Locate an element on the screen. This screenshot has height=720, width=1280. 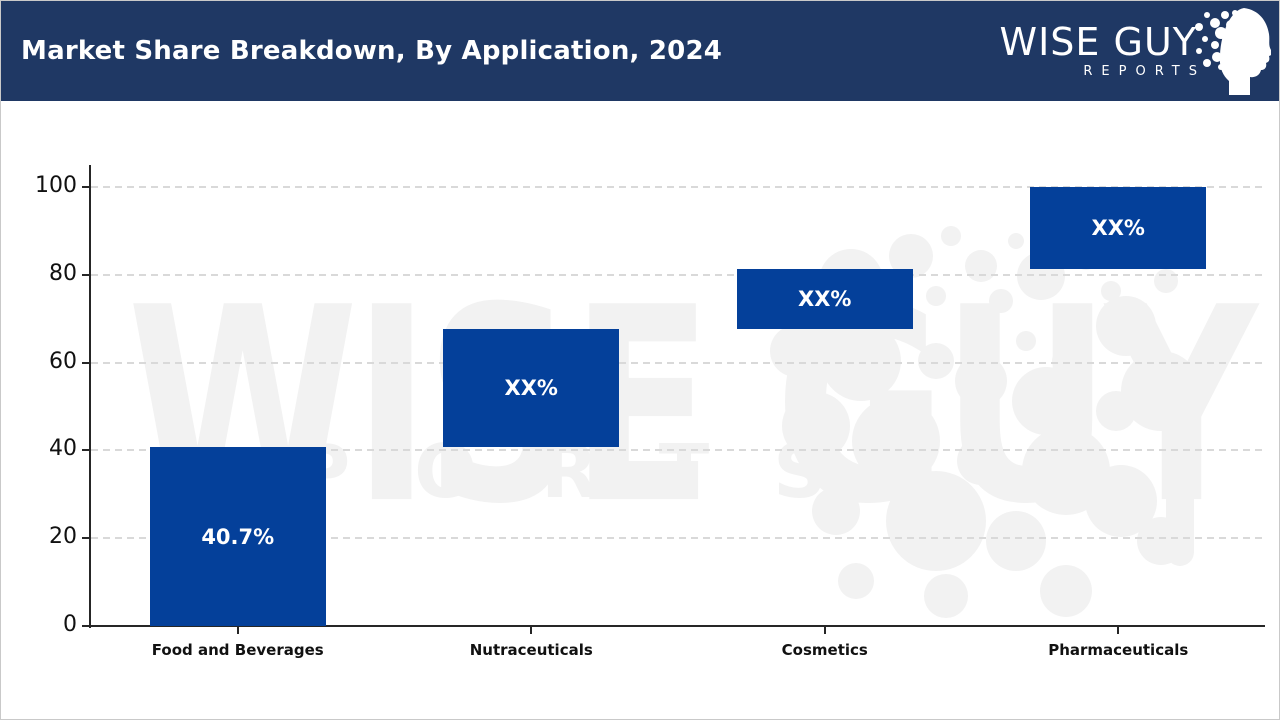
brand-logo-text: WISE GUY REPORTS is located at coordinates (1098, 51).